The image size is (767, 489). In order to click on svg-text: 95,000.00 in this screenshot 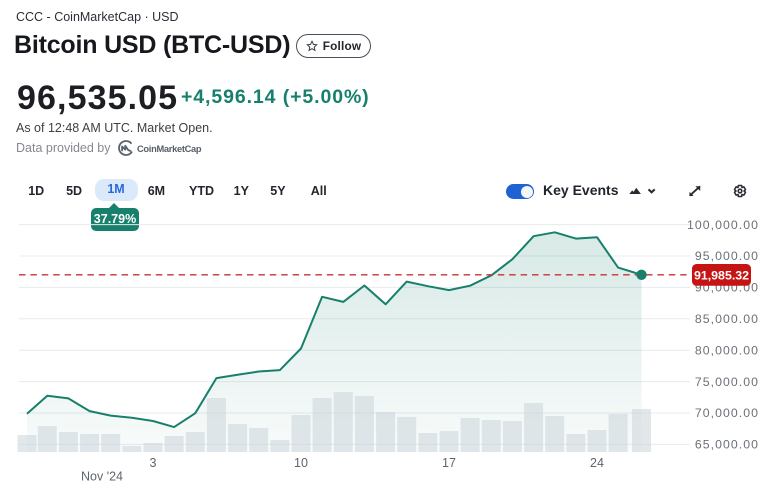, I will do `click(727, 256)`.